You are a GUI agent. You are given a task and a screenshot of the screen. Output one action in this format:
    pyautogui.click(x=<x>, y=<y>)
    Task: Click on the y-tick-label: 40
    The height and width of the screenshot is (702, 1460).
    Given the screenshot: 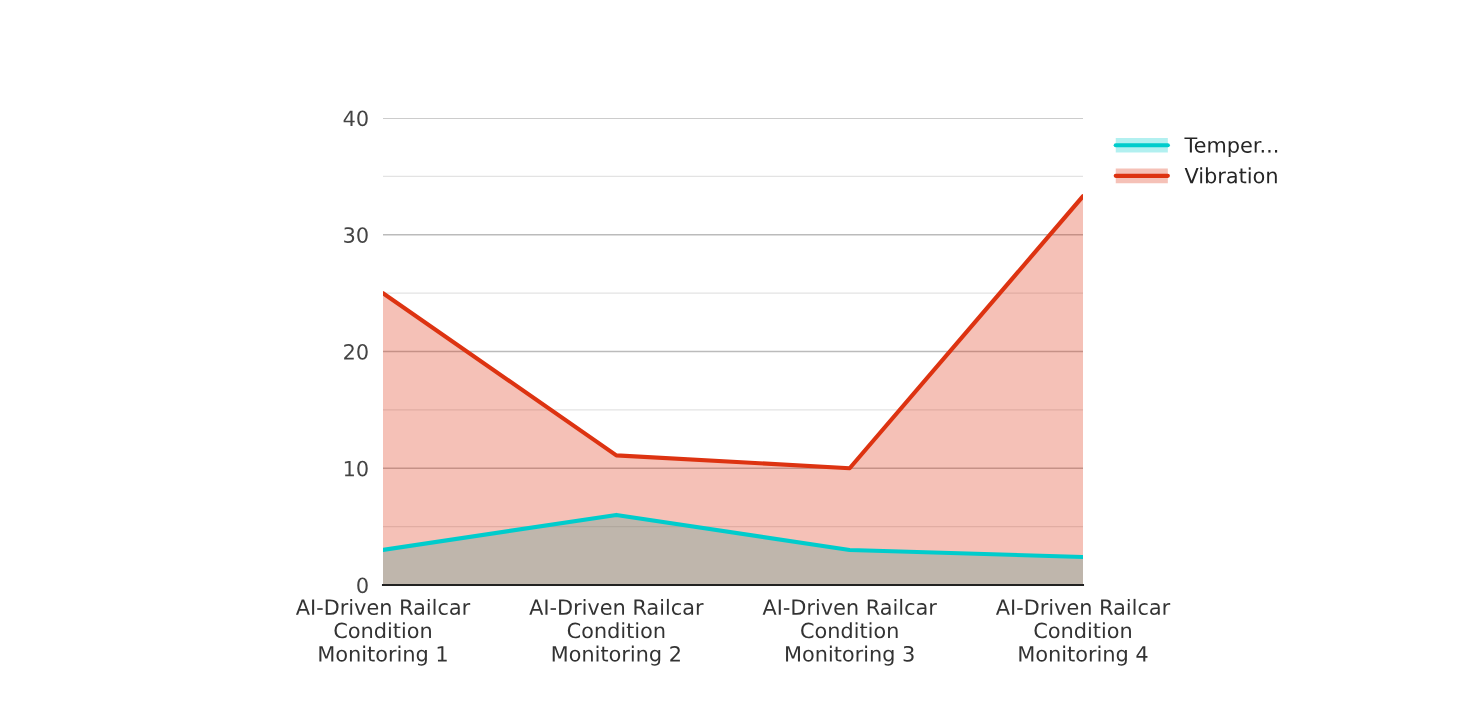 What is the action you would take?
    pyautogui.click(x=355, y=118)
    